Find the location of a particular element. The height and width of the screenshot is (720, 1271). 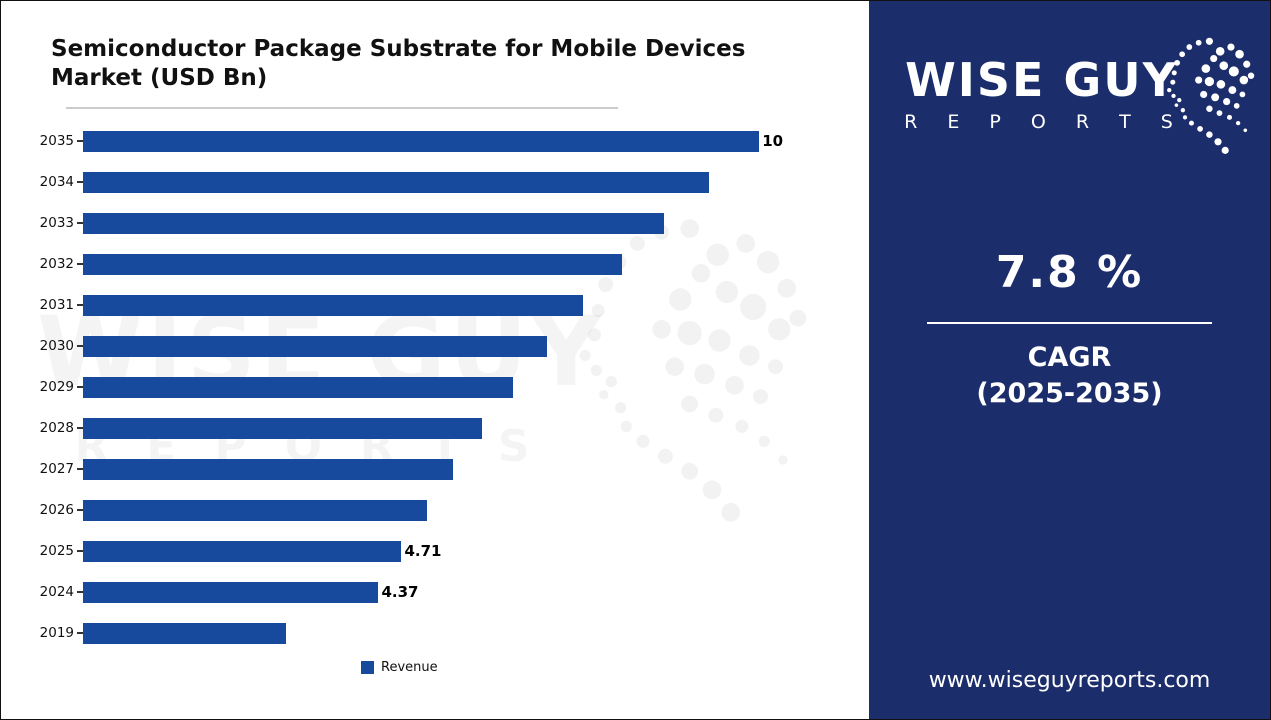

chart-bar-row: 2028 is located at coordinates (442, 428).